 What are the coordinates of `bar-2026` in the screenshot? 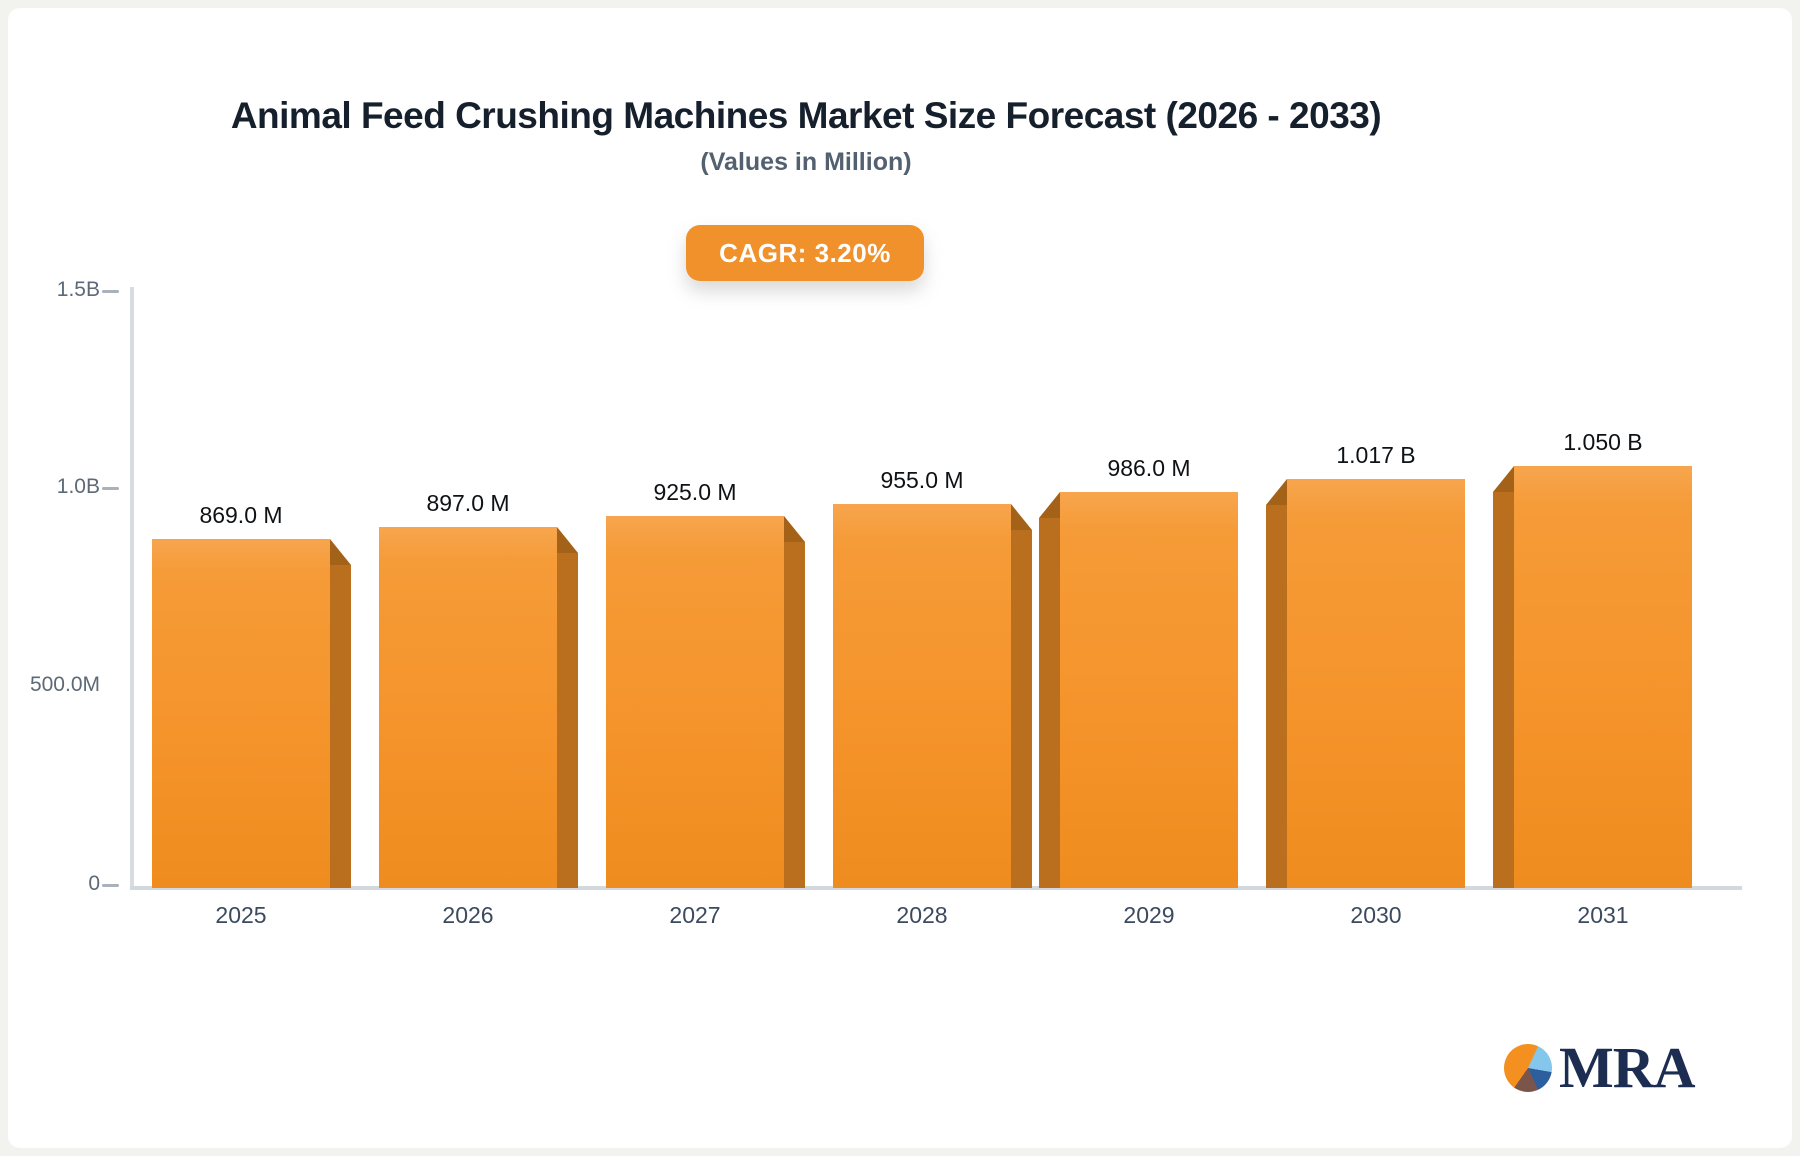 It's located at (478, 710).